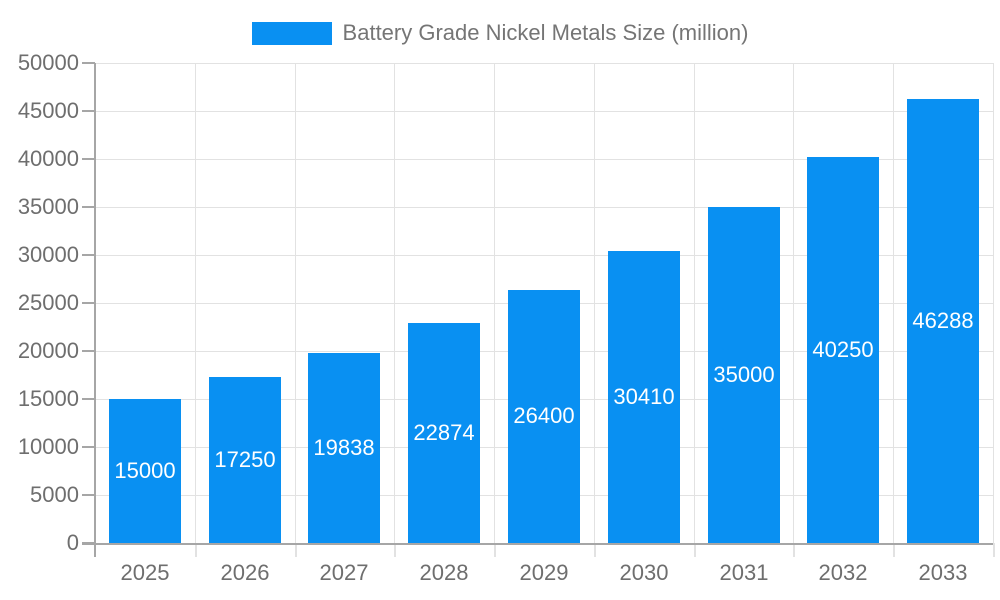  Describe the element at coordinates (744, 572) in the screenshot. I see `x-axis-label: 2031` at that location.